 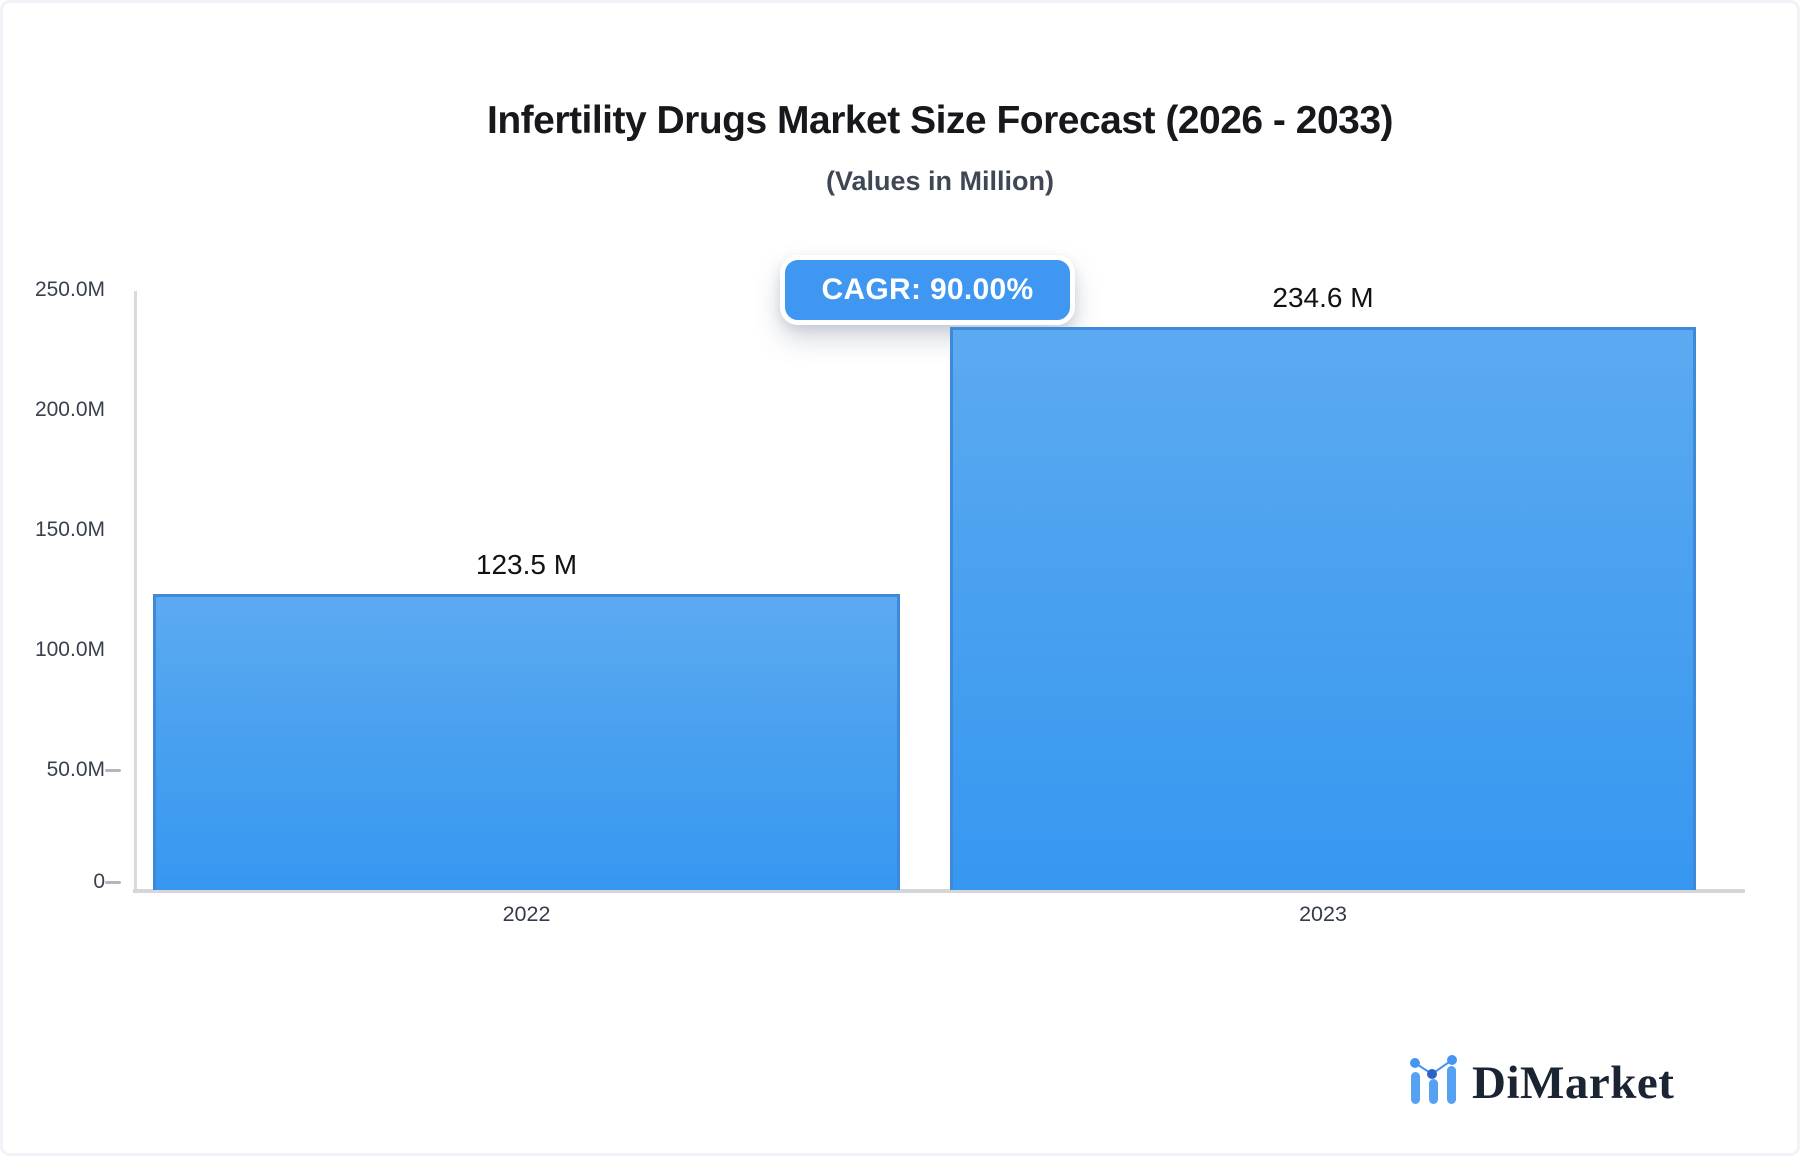 What do you see at coordinates (526, 564) in the screenshot?
I see `bar-value-label-2022: 123.5 M` at bounding box center [526, 564].